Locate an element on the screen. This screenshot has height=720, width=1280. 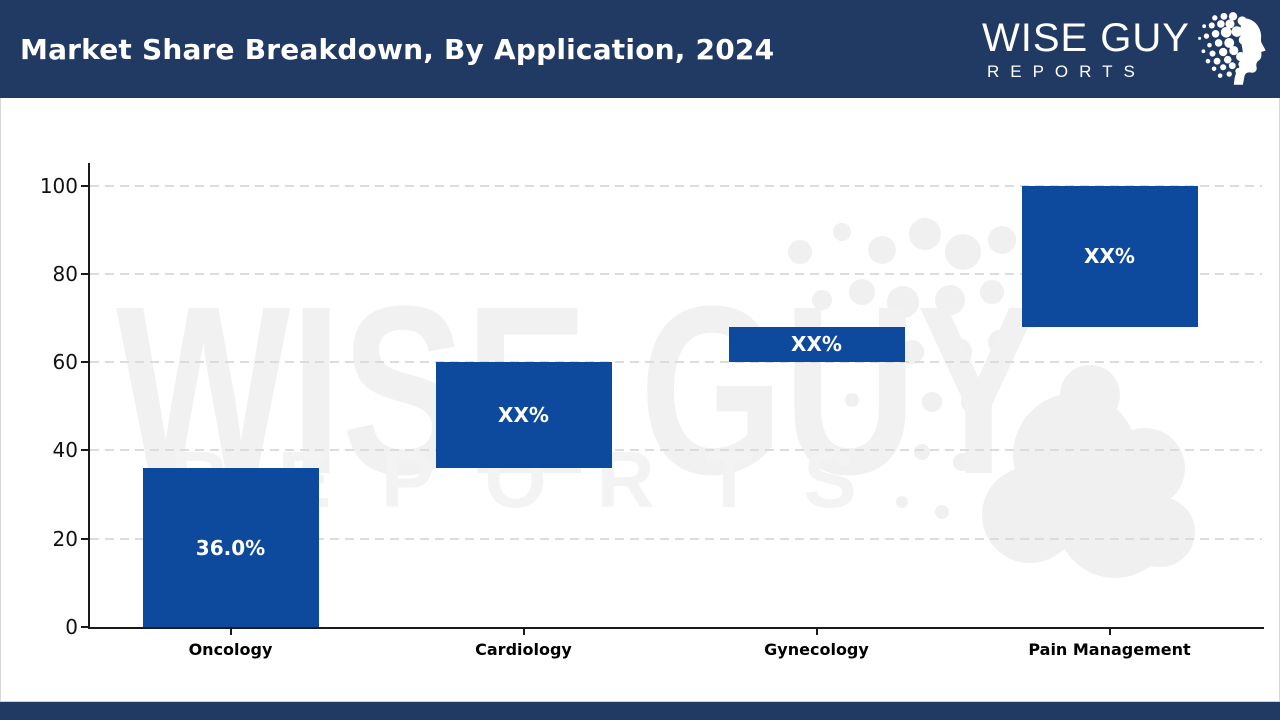
logo-text: WISE GUY REPORTS is located at coordinates (1086, 49).